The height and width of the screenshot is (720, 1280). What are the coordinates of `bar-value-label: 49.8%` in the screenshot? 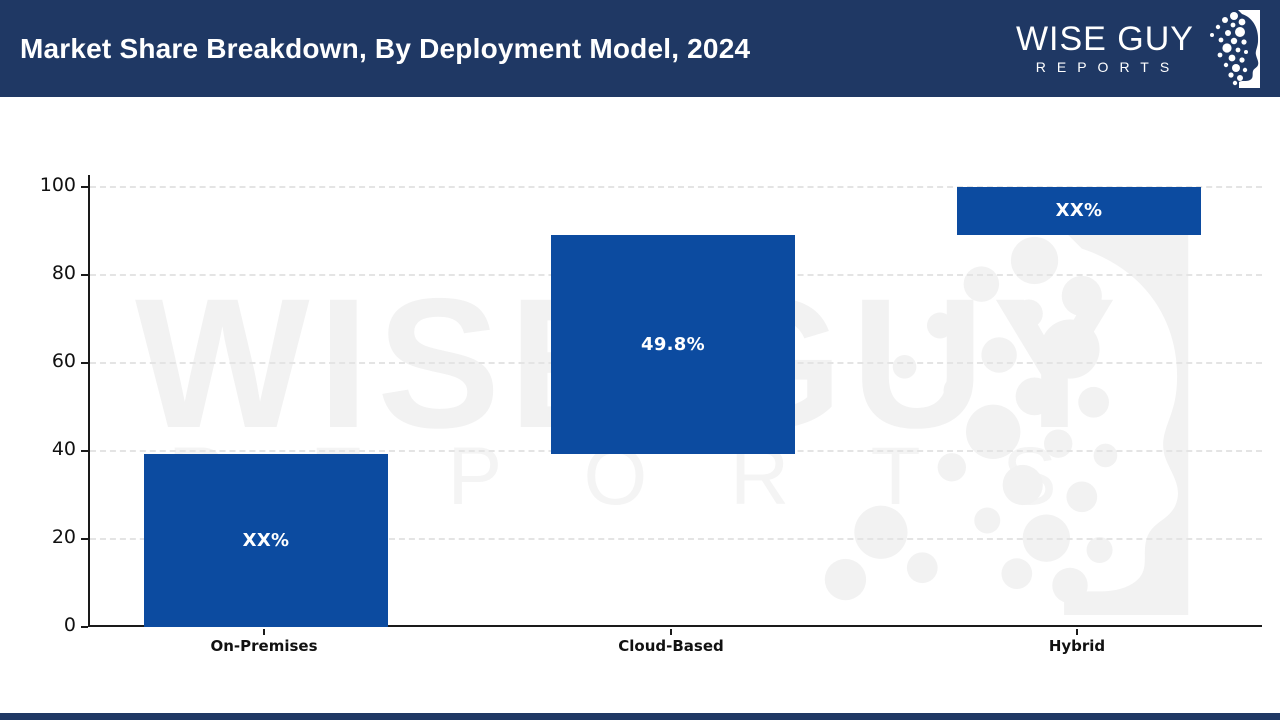 It's located at (673, 344).